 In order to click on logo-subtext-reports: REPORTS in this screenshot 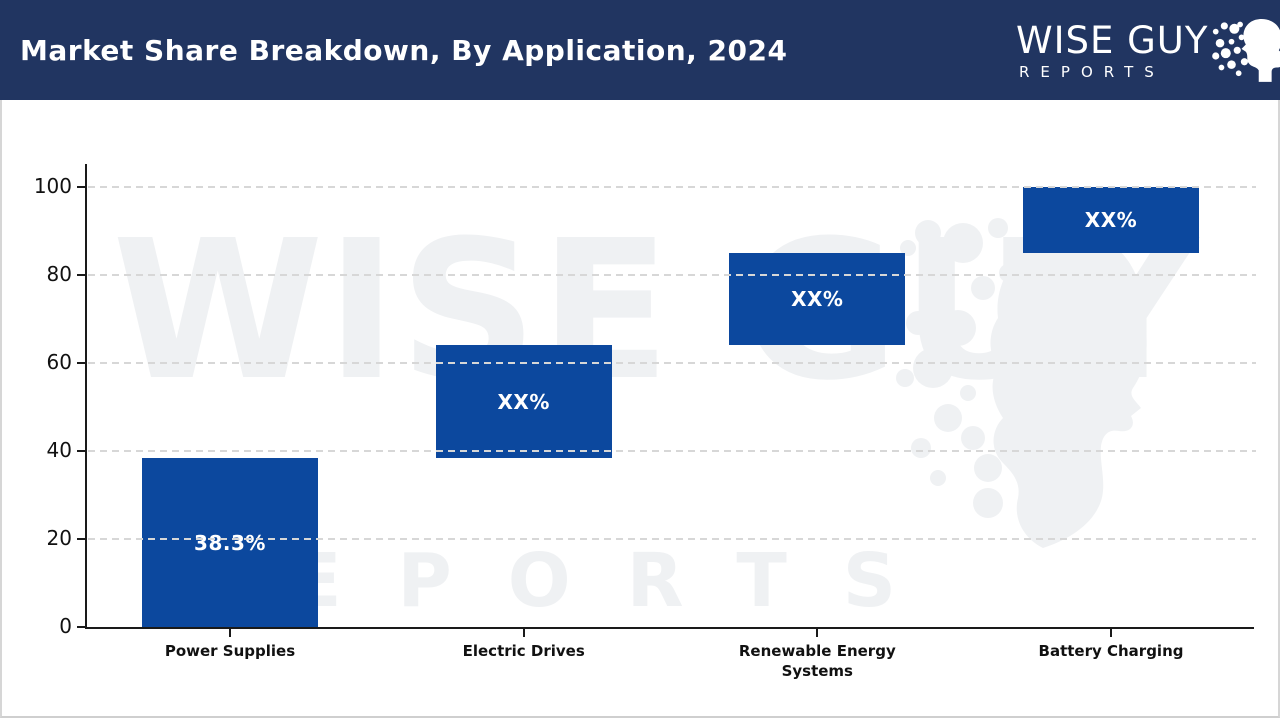, I will do `click(1092, 72)`.